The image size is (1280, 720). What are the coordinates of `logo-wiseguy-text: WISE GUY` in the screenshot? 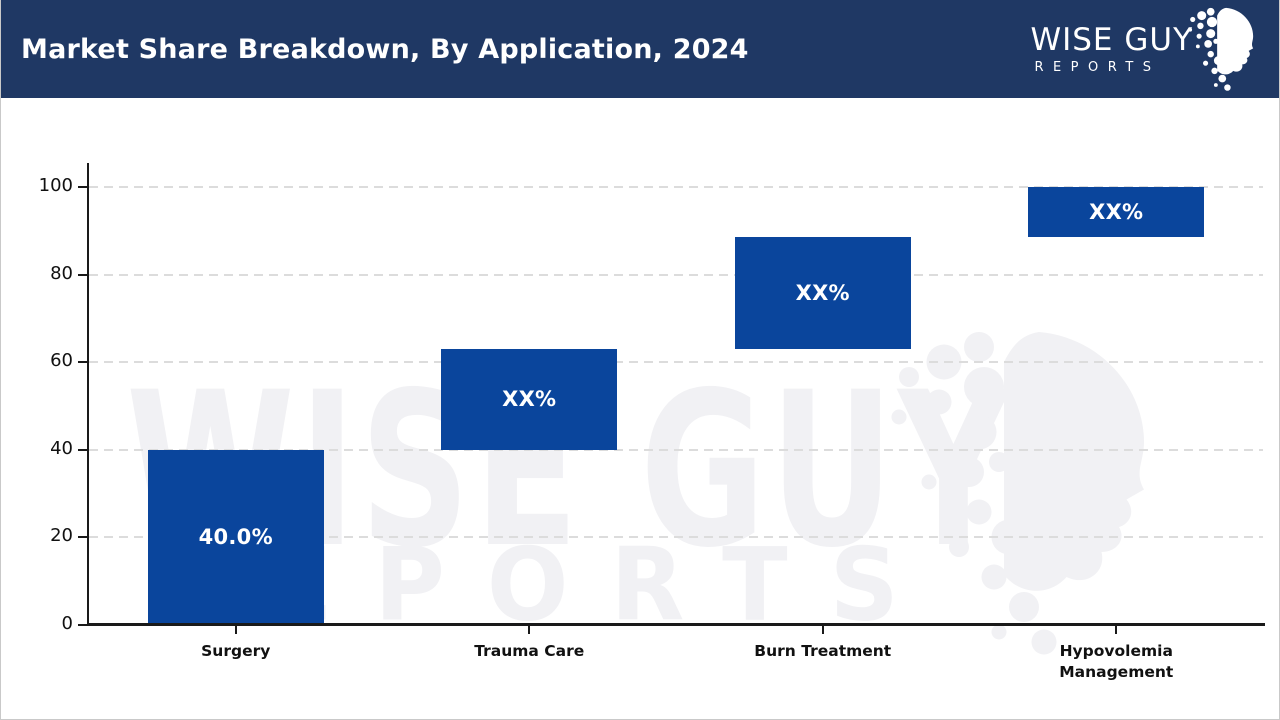 It's located at (1111, 39).